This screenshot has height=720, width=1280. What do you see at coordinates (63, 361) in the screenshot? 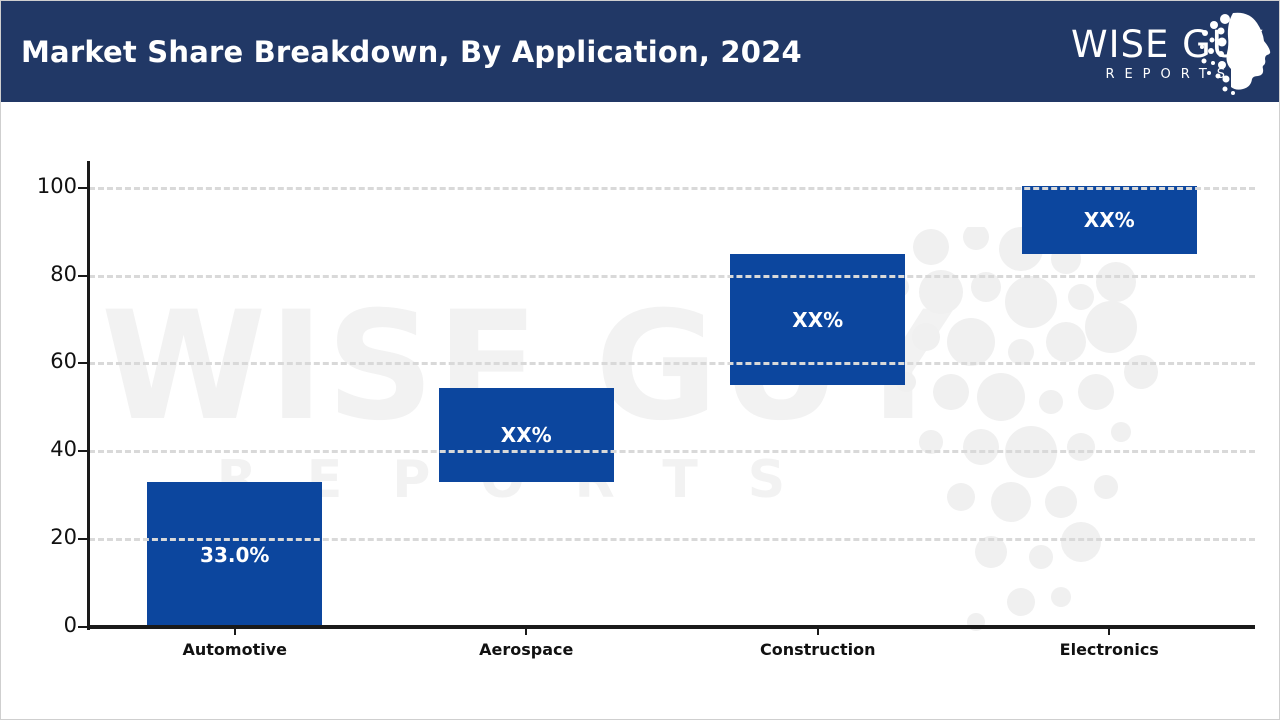
I see `y-tick-label: 60` at bounding box center [63, 361].